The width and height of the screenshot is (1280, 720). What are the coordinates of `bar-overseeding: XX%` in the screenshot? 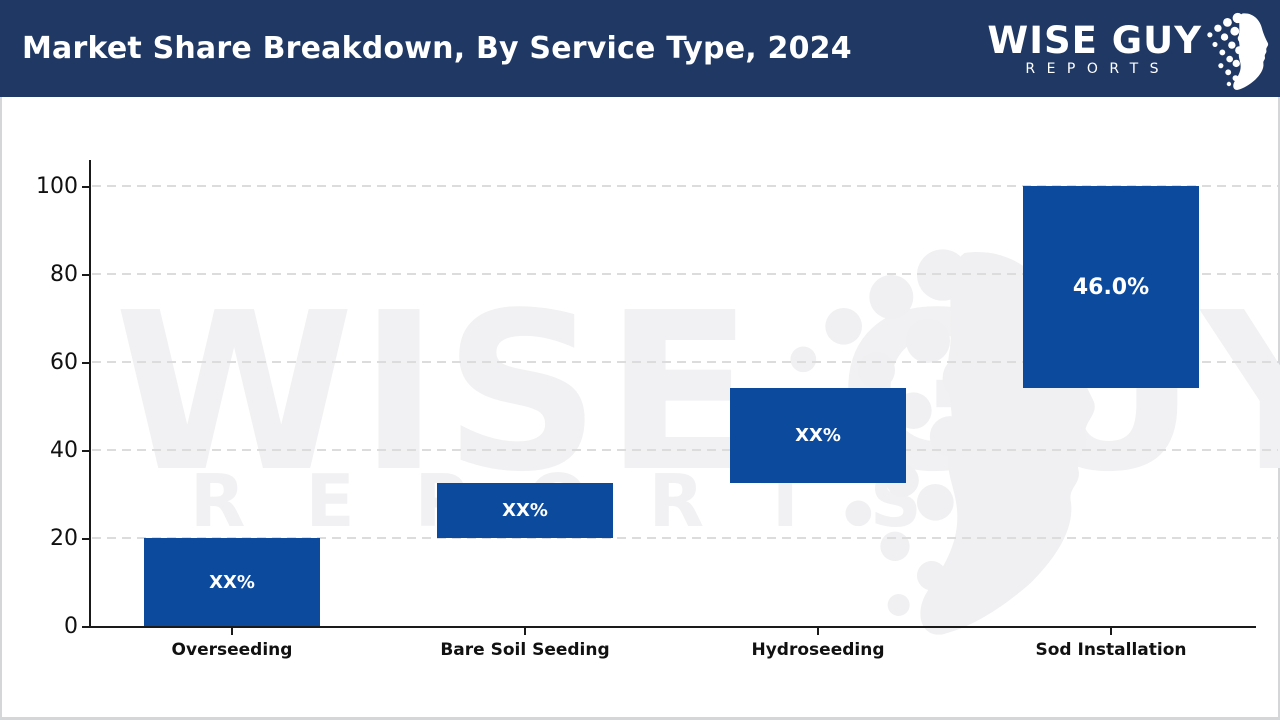 It's located at (232, 582).